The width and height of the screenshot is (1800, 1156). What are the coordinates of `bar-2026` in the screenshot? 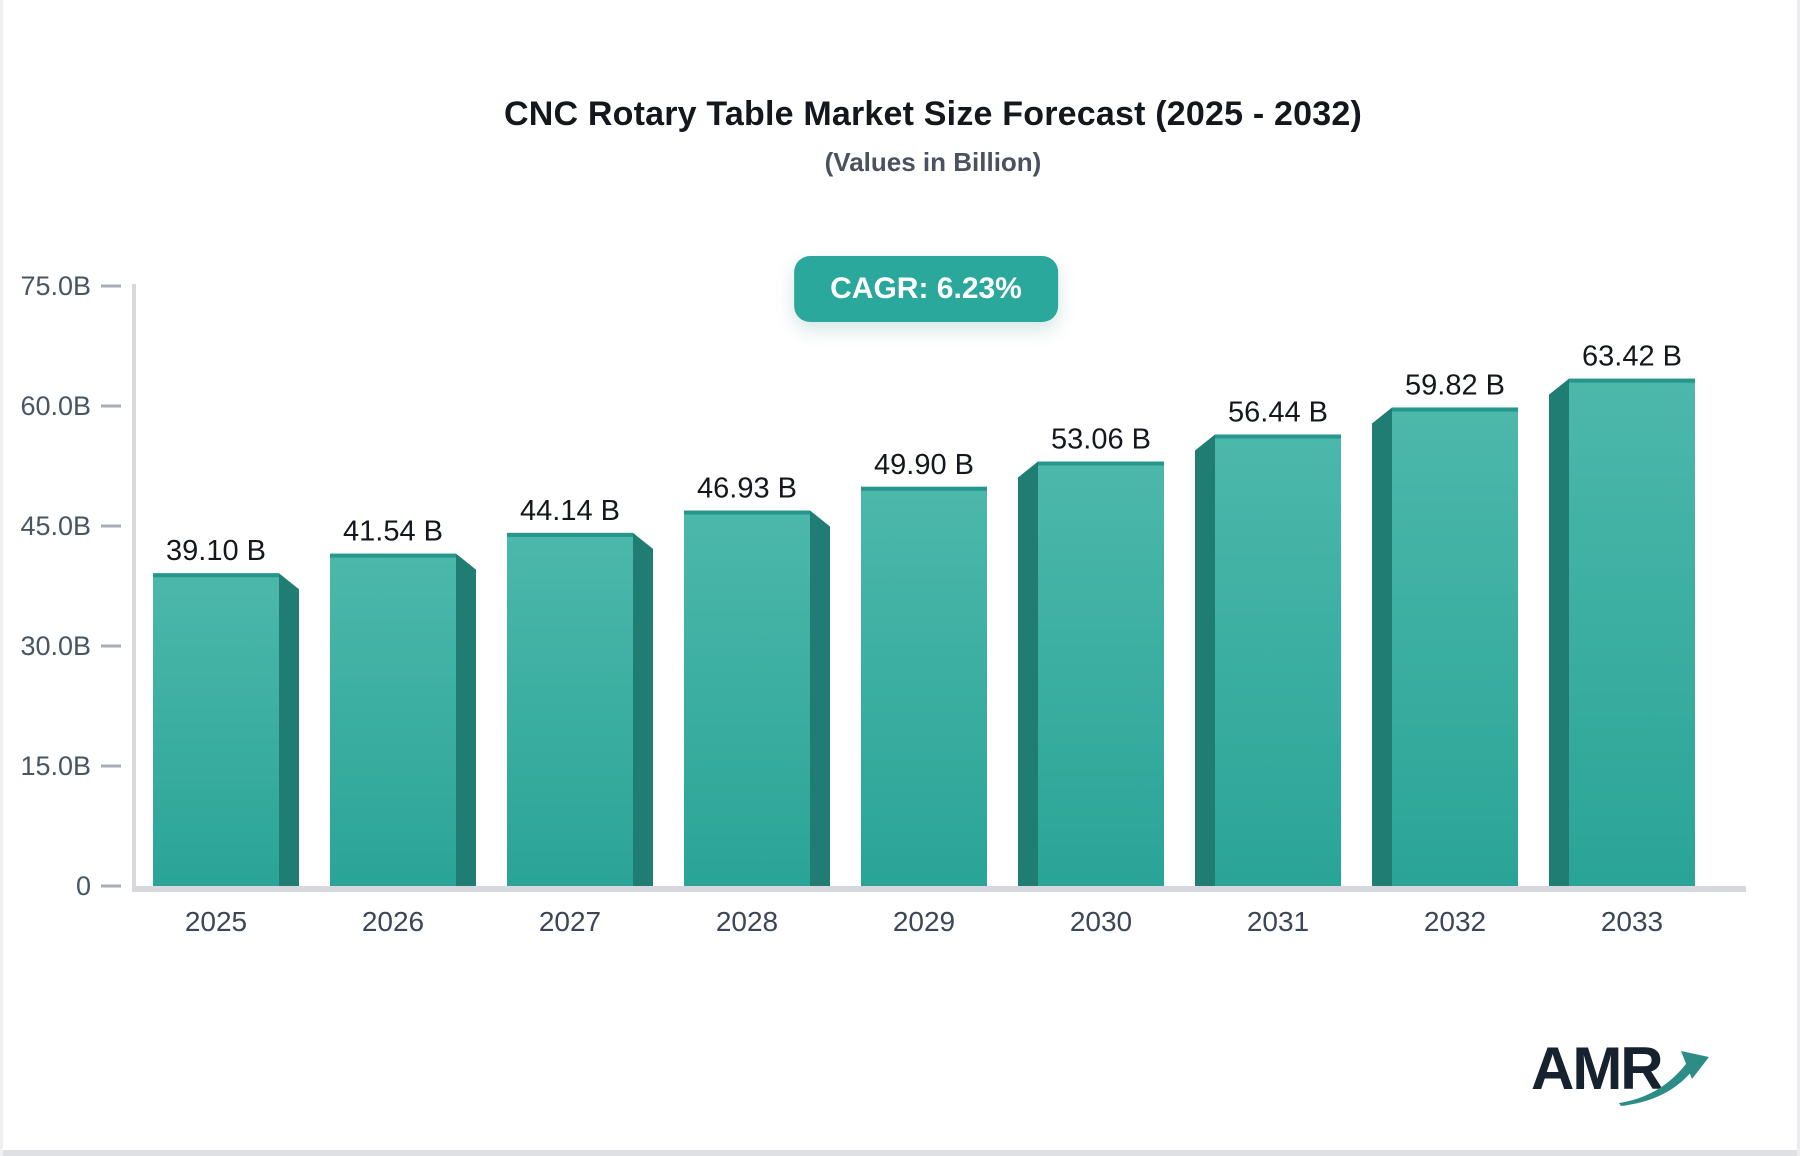 It's located at (393, 719).